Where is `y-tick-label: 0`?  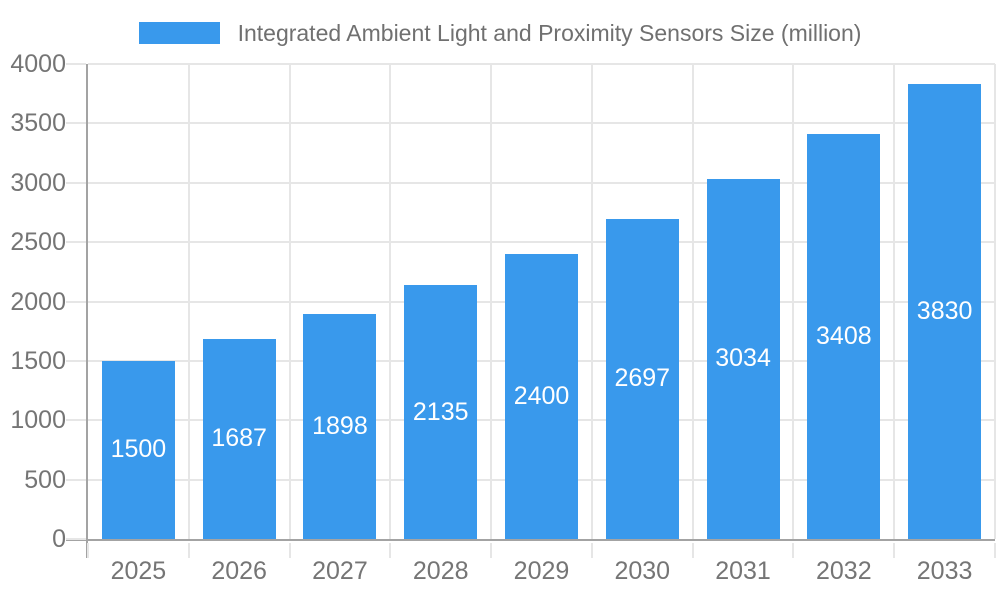
y-tick-label: 0 is located at coordinates (59, 539).